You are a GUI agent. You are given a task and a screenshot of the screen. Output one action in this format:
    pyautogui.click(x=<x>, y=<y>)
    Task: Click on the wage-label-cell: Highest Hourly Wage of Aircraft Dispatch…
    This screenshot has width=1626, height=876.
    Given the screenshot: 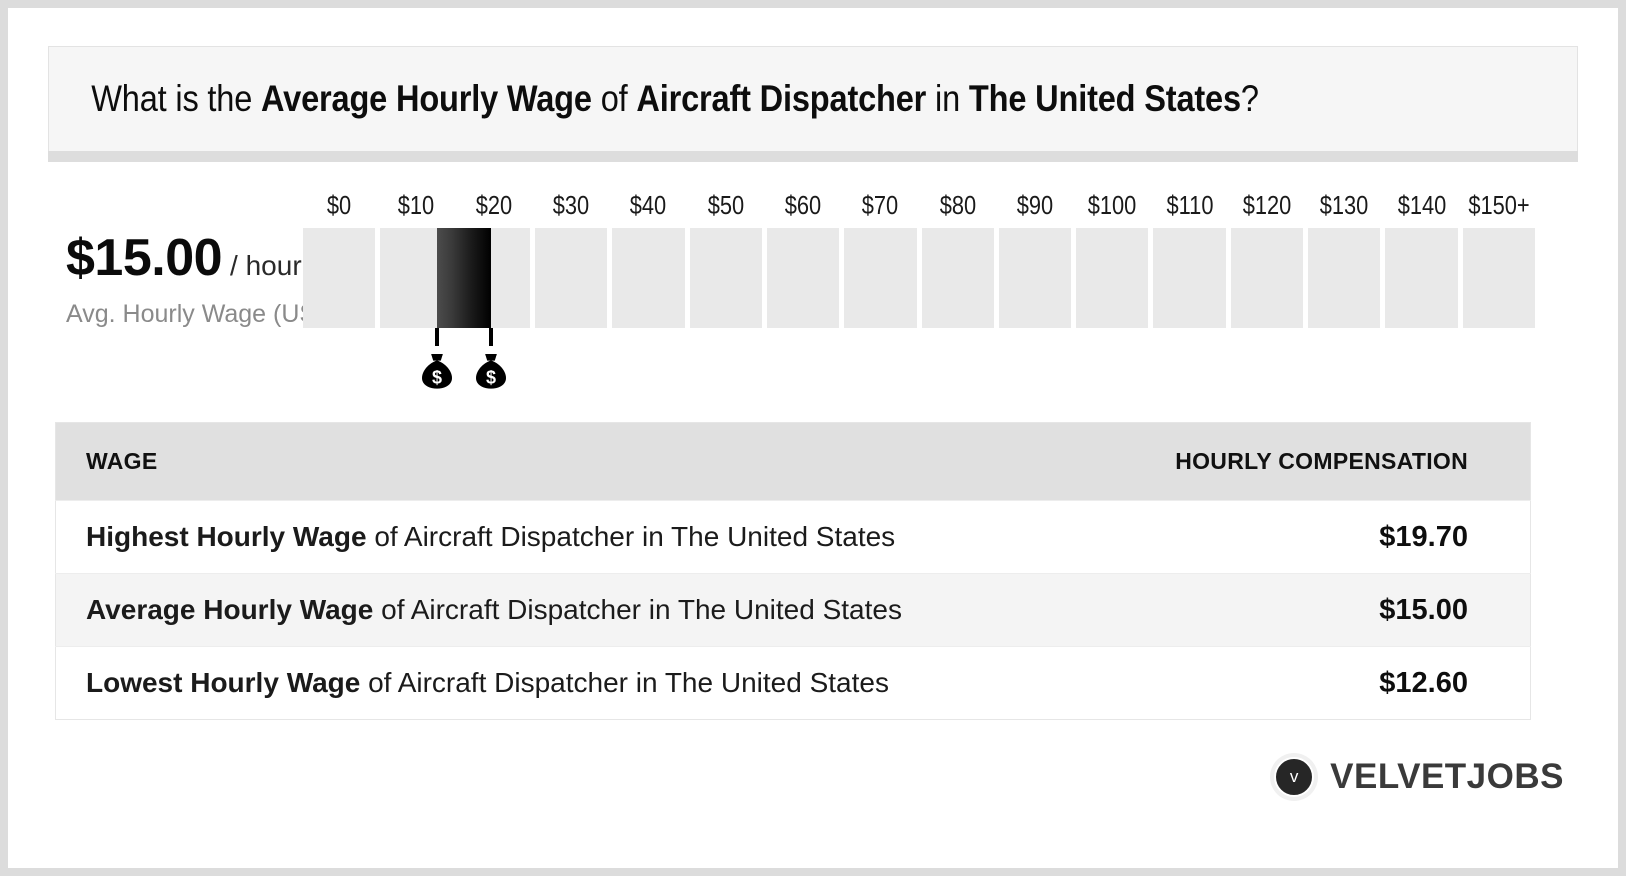 What is the action you would take?
    pyautogui.click(x=575, y=537)
    